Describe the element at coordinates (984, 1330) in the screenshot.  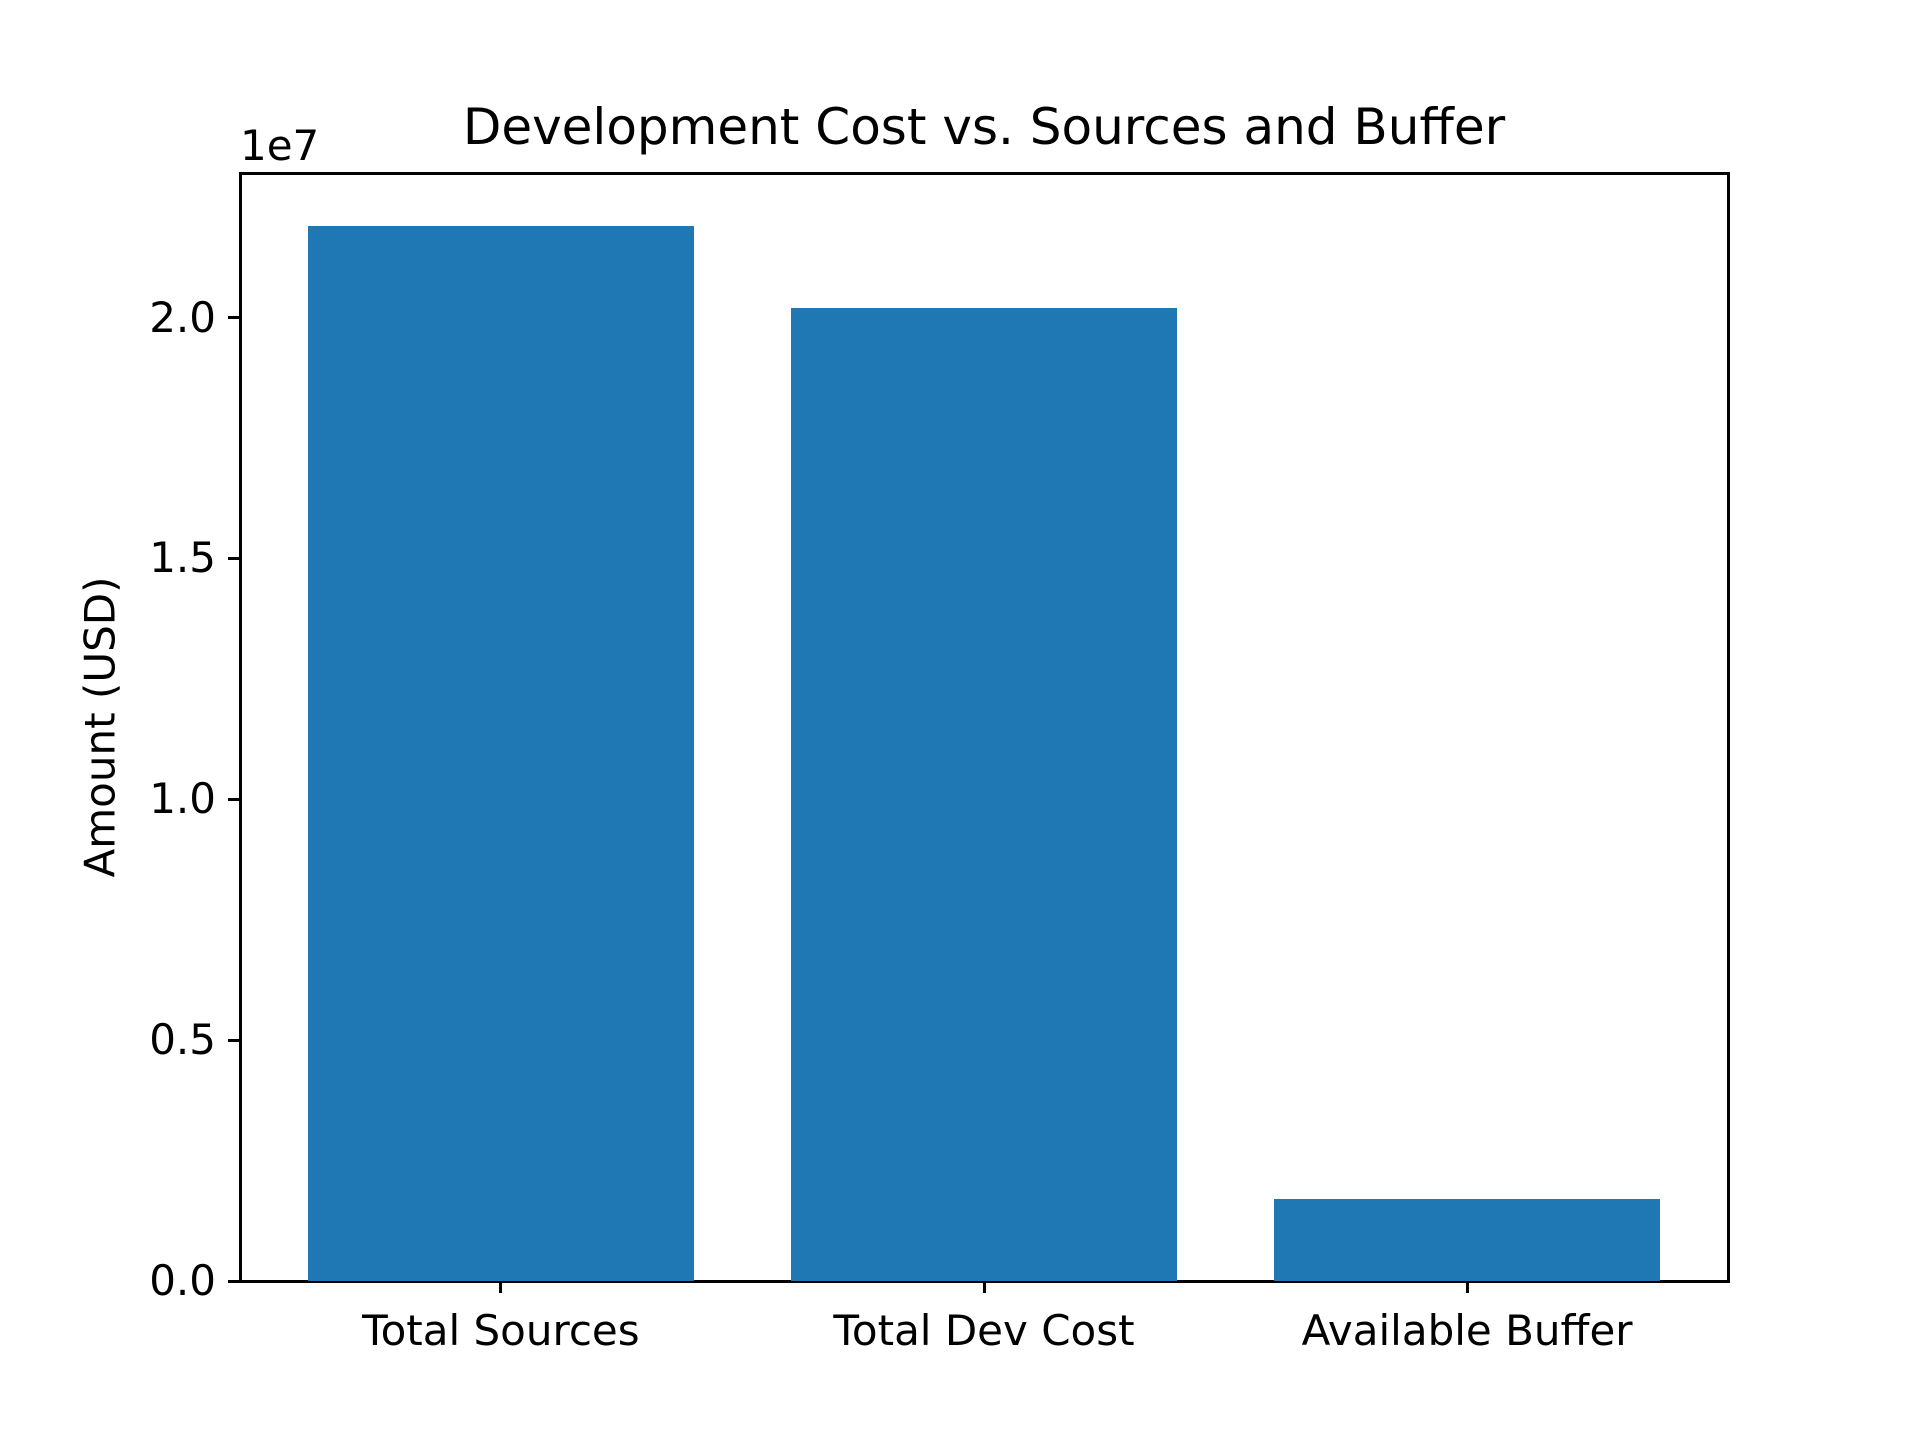
I see `x-tick-label-total-dev-cost: Total Dev Cost` at that location.